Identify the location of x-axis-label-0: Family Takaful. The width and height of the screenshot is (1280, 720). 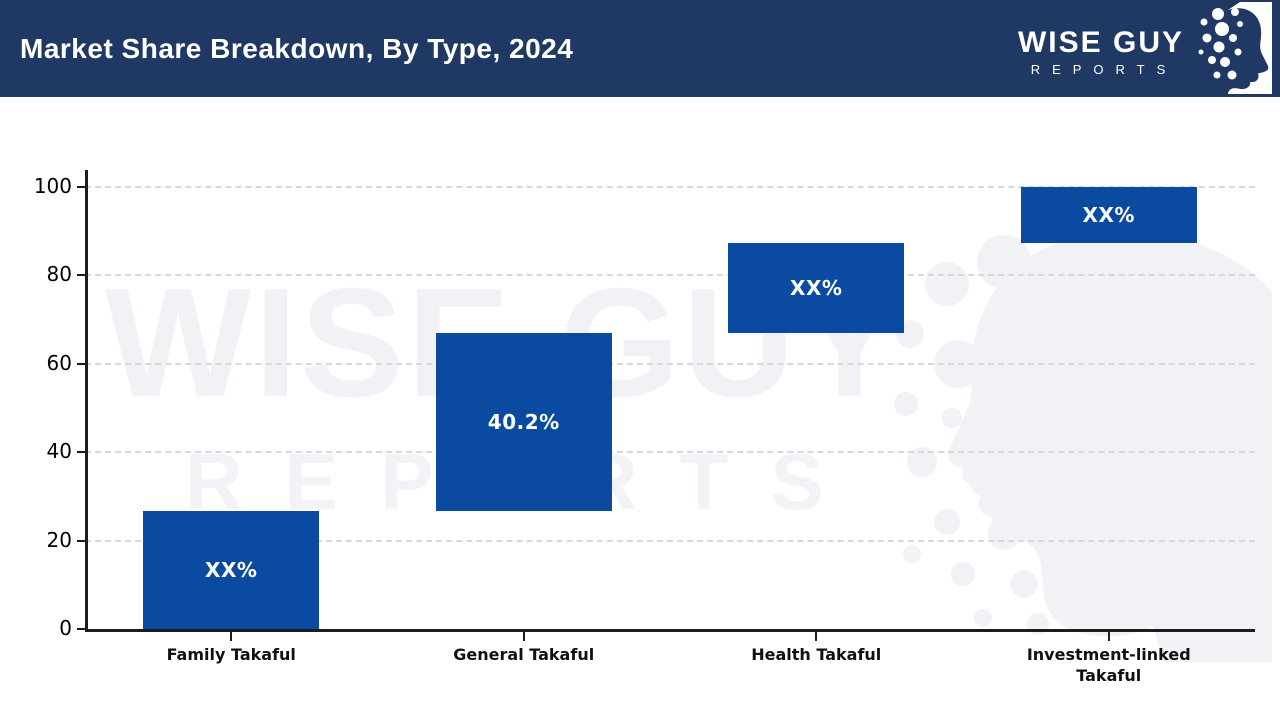
(231, 654).